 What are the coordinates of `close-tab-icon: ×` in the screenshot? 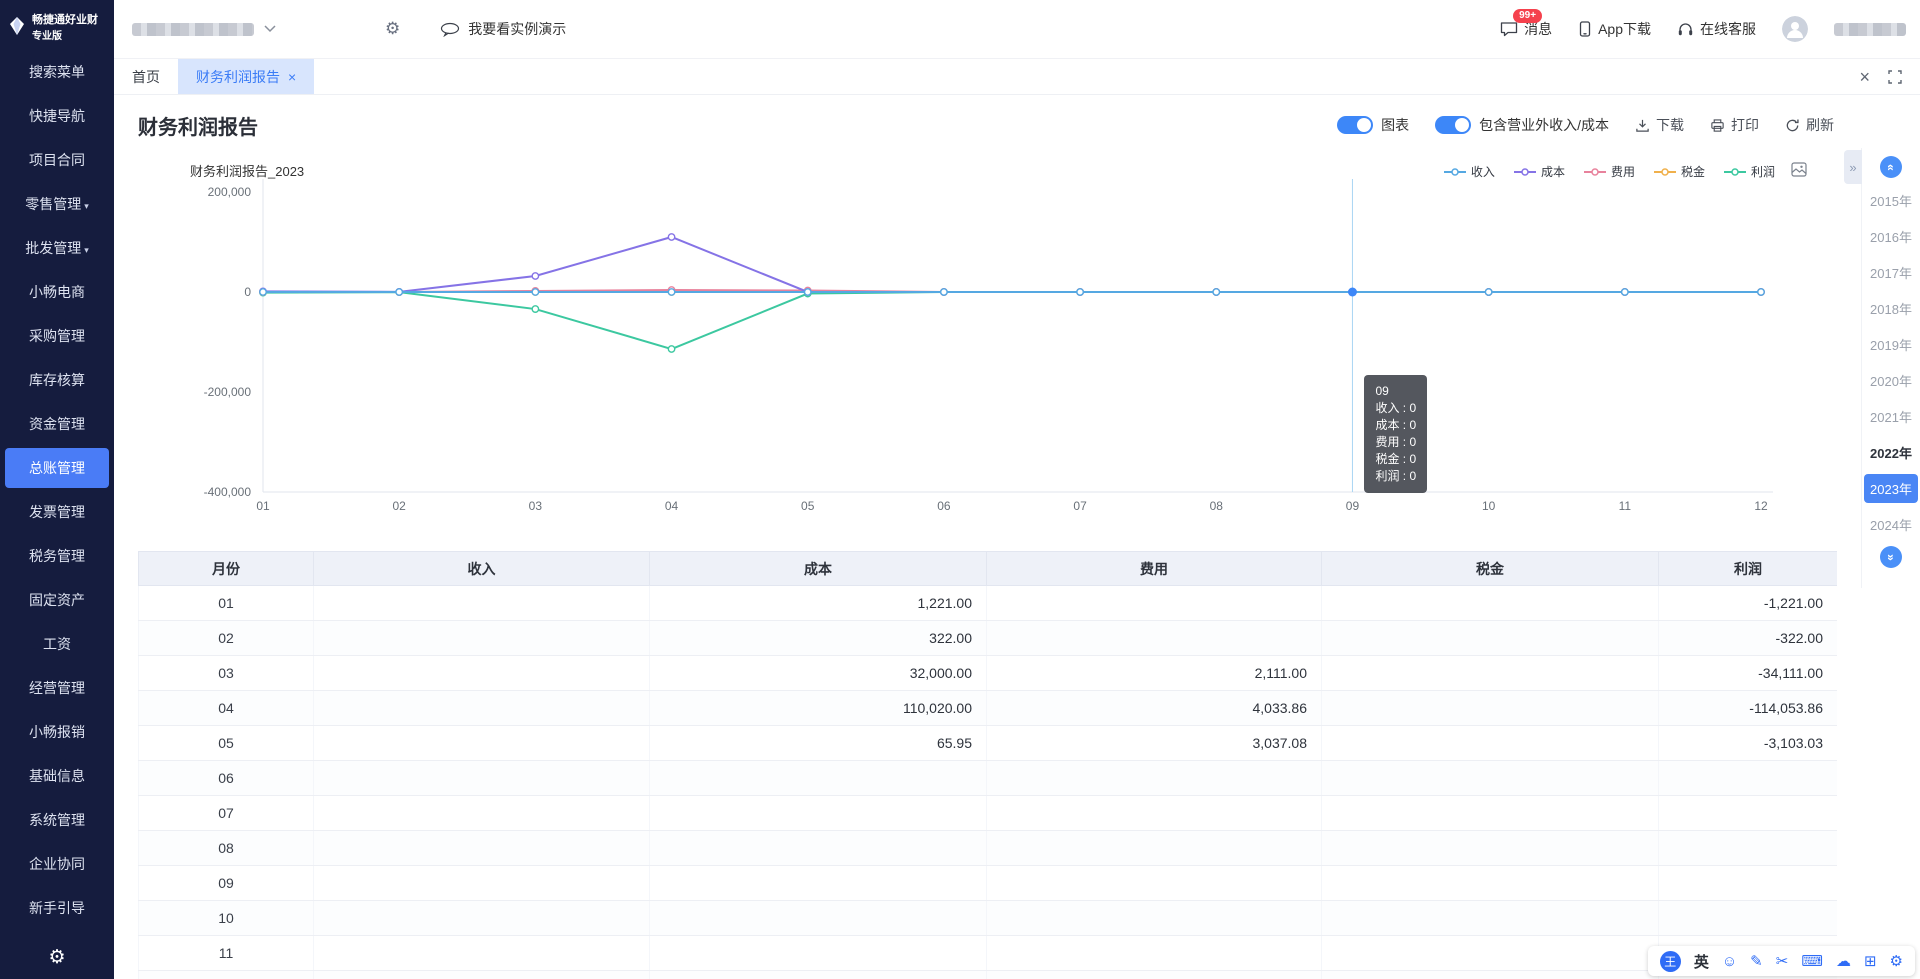 It's located at (292, 76).